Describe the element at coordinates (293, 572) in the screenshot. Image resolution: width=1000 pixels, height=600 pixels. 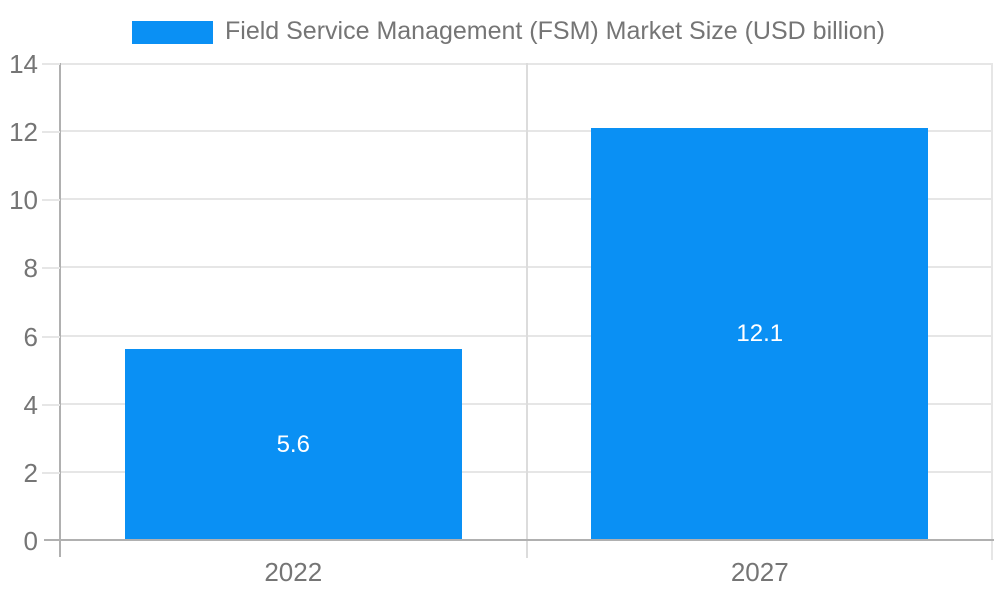
I see `x-tick-label-2022: 2022` at that location.